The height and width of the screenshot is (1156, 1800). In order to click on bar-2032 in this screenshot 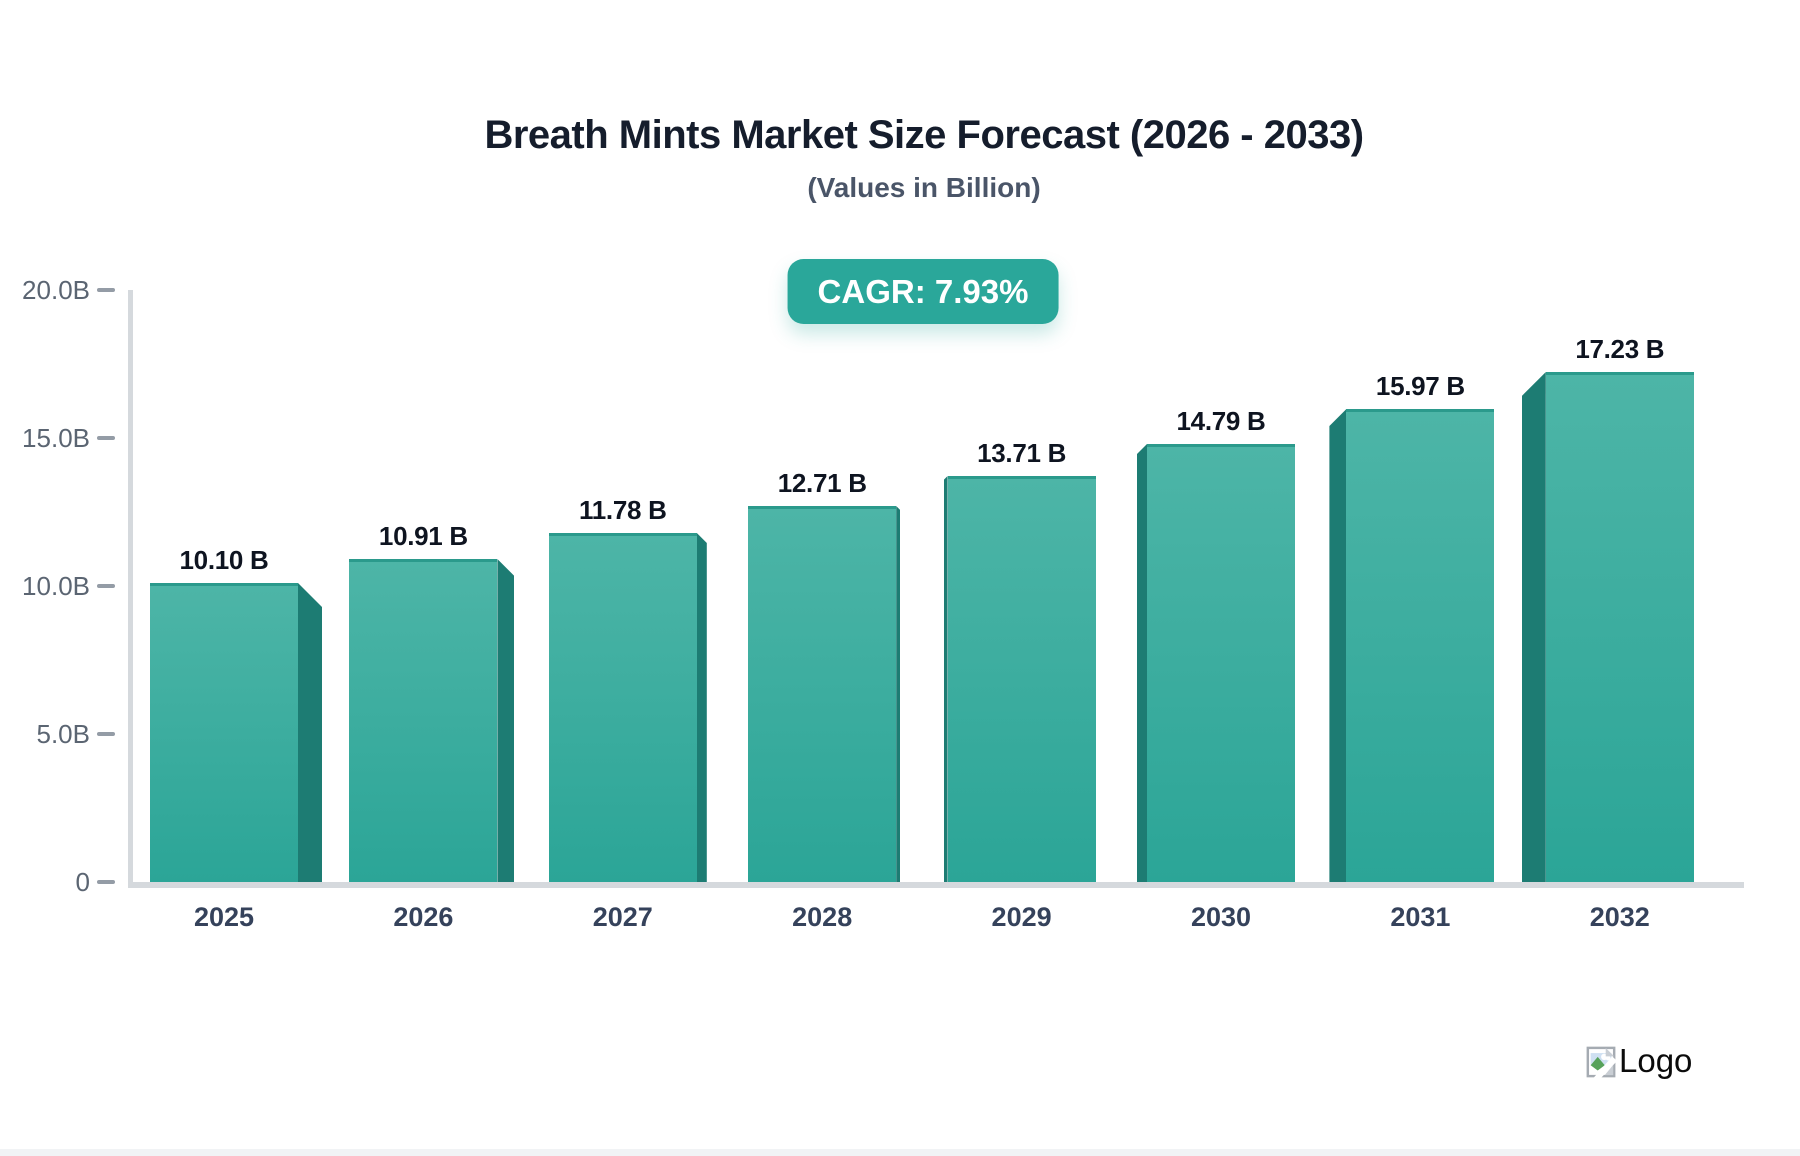, I will do `click(1619, 627)`.